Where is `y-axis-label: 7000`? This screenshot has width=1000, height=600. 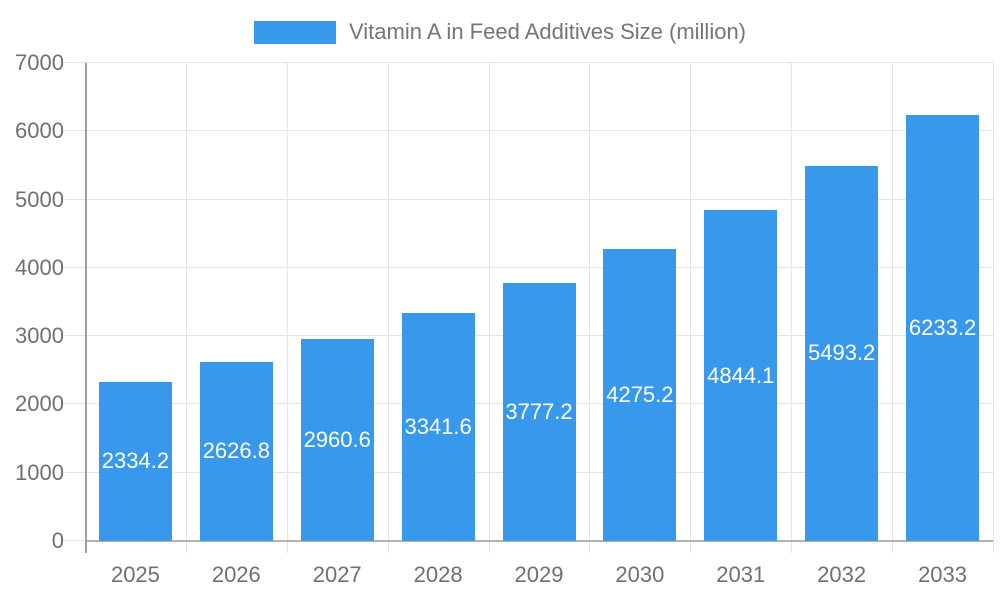
y-axis-label: 7000 is located at coordinates (39, 62).